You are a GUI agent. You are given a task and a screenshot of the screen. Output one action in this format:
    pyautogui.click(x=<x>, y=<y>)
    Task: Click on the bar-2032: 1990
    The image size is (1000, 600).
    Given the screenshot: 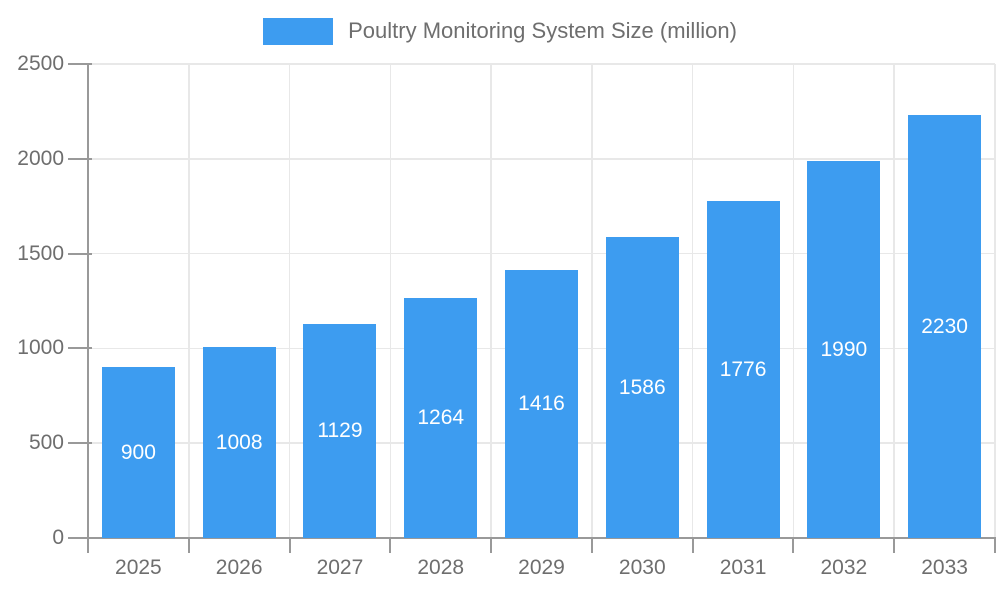 What is the action you would take?
    pyautogui.click(x=844, y=349)
    